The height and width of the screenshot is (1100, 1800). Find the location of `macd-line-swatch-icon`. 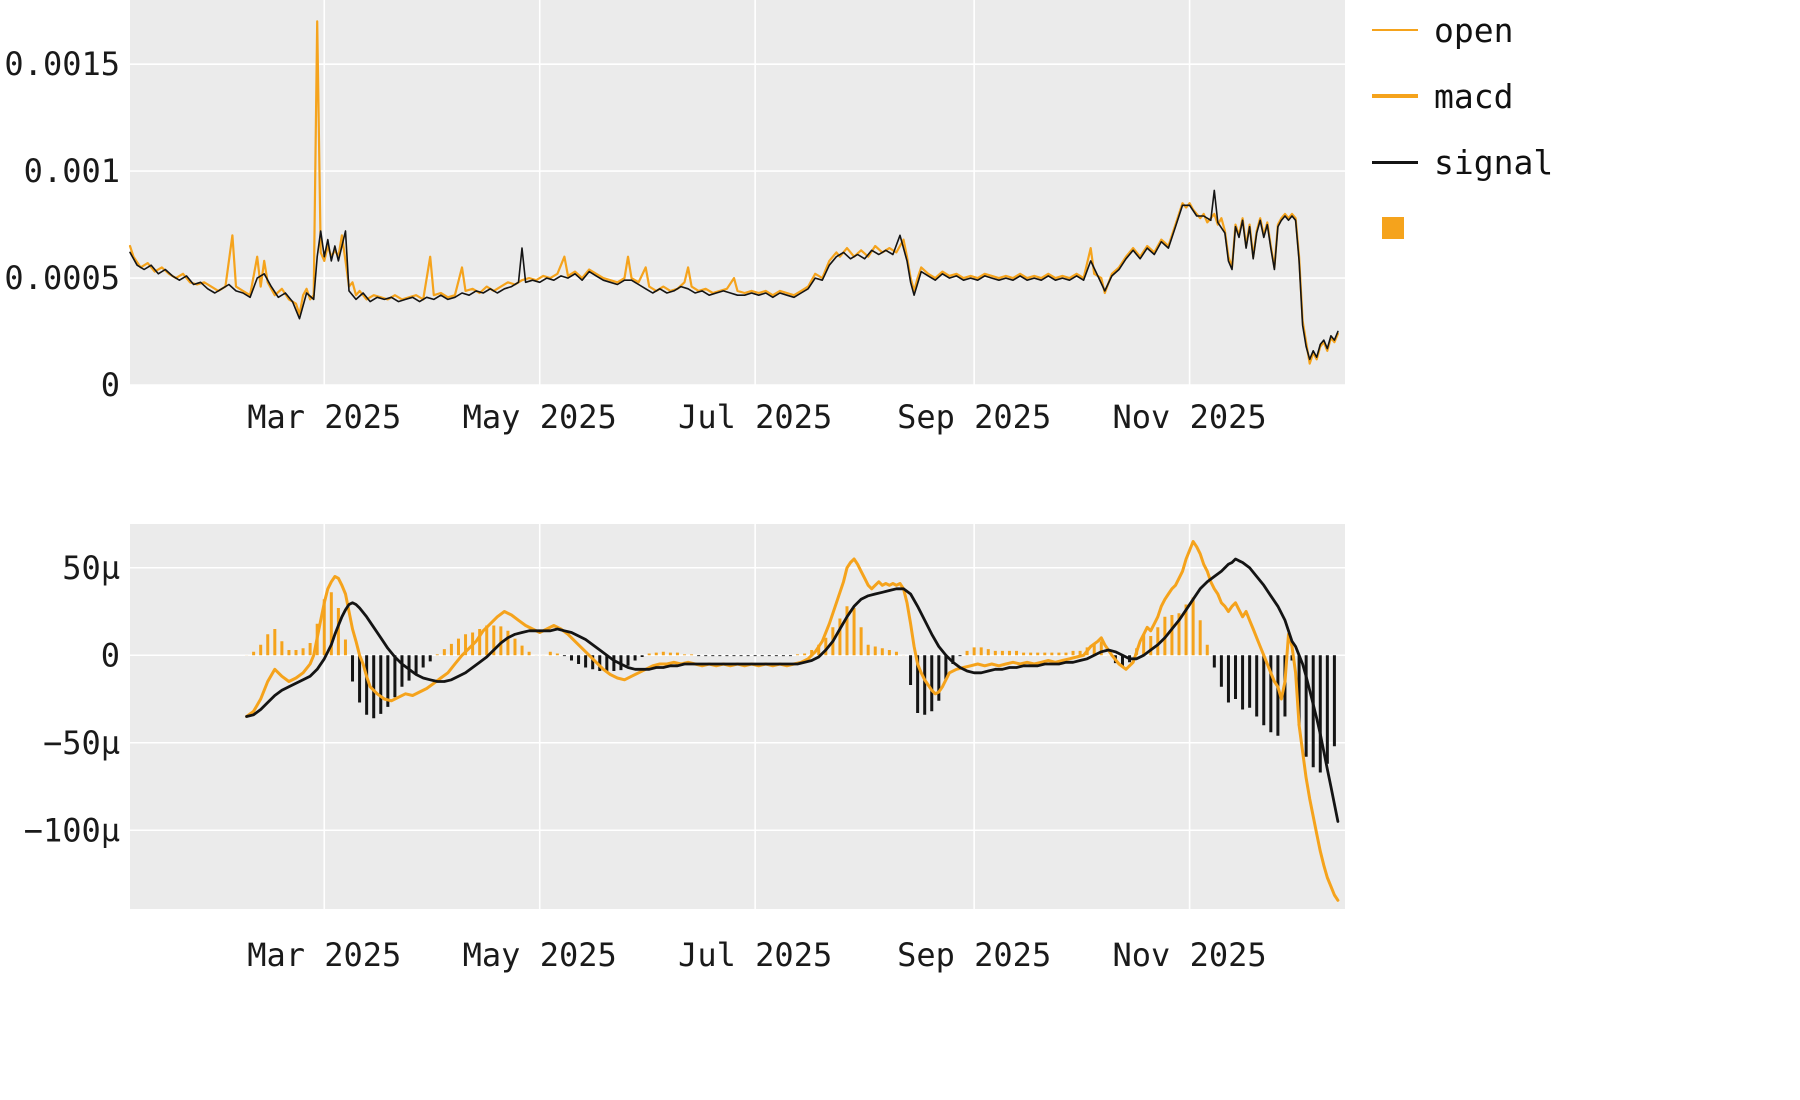

macd-line-swatch-icon is located at coordinates (1395, 96).